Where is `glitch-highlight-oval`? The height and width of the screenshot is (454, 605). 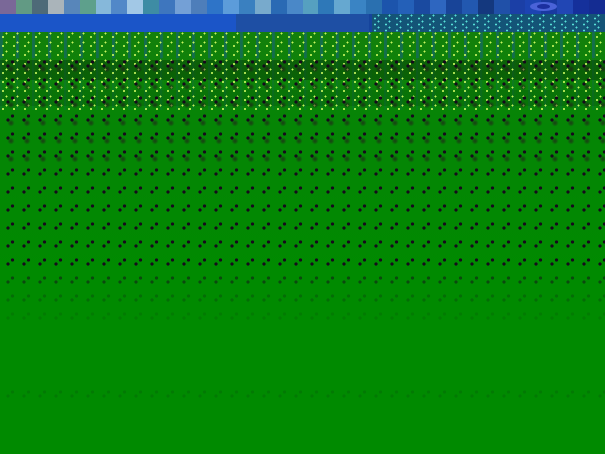 glitch-highlight-oval is located at coordinates (543, 6).